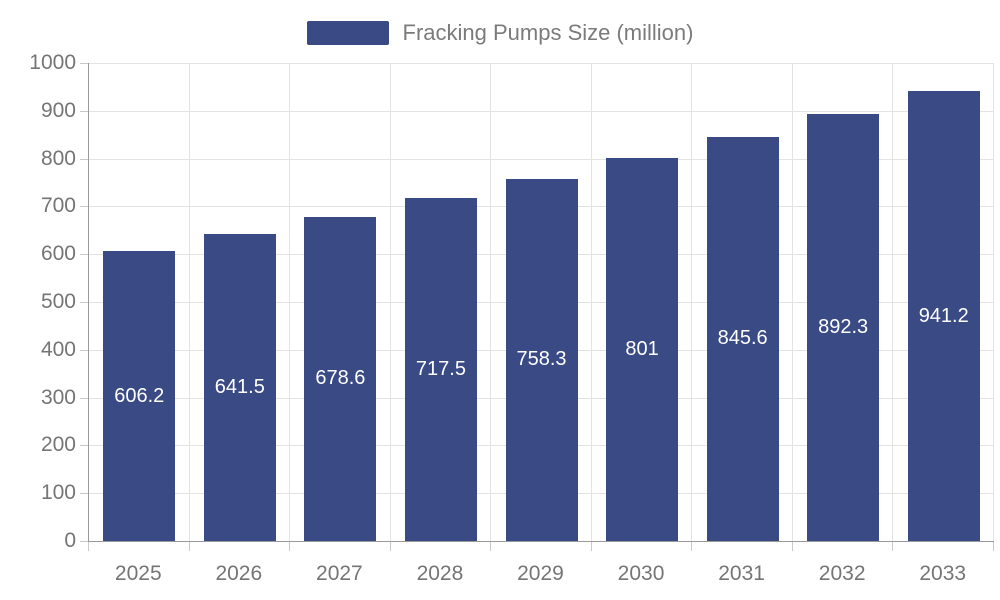 Image resolution: width=1000 pixels, height=600 pixels. I want to click on bar-value-label: 941.2, so click(943, 315).